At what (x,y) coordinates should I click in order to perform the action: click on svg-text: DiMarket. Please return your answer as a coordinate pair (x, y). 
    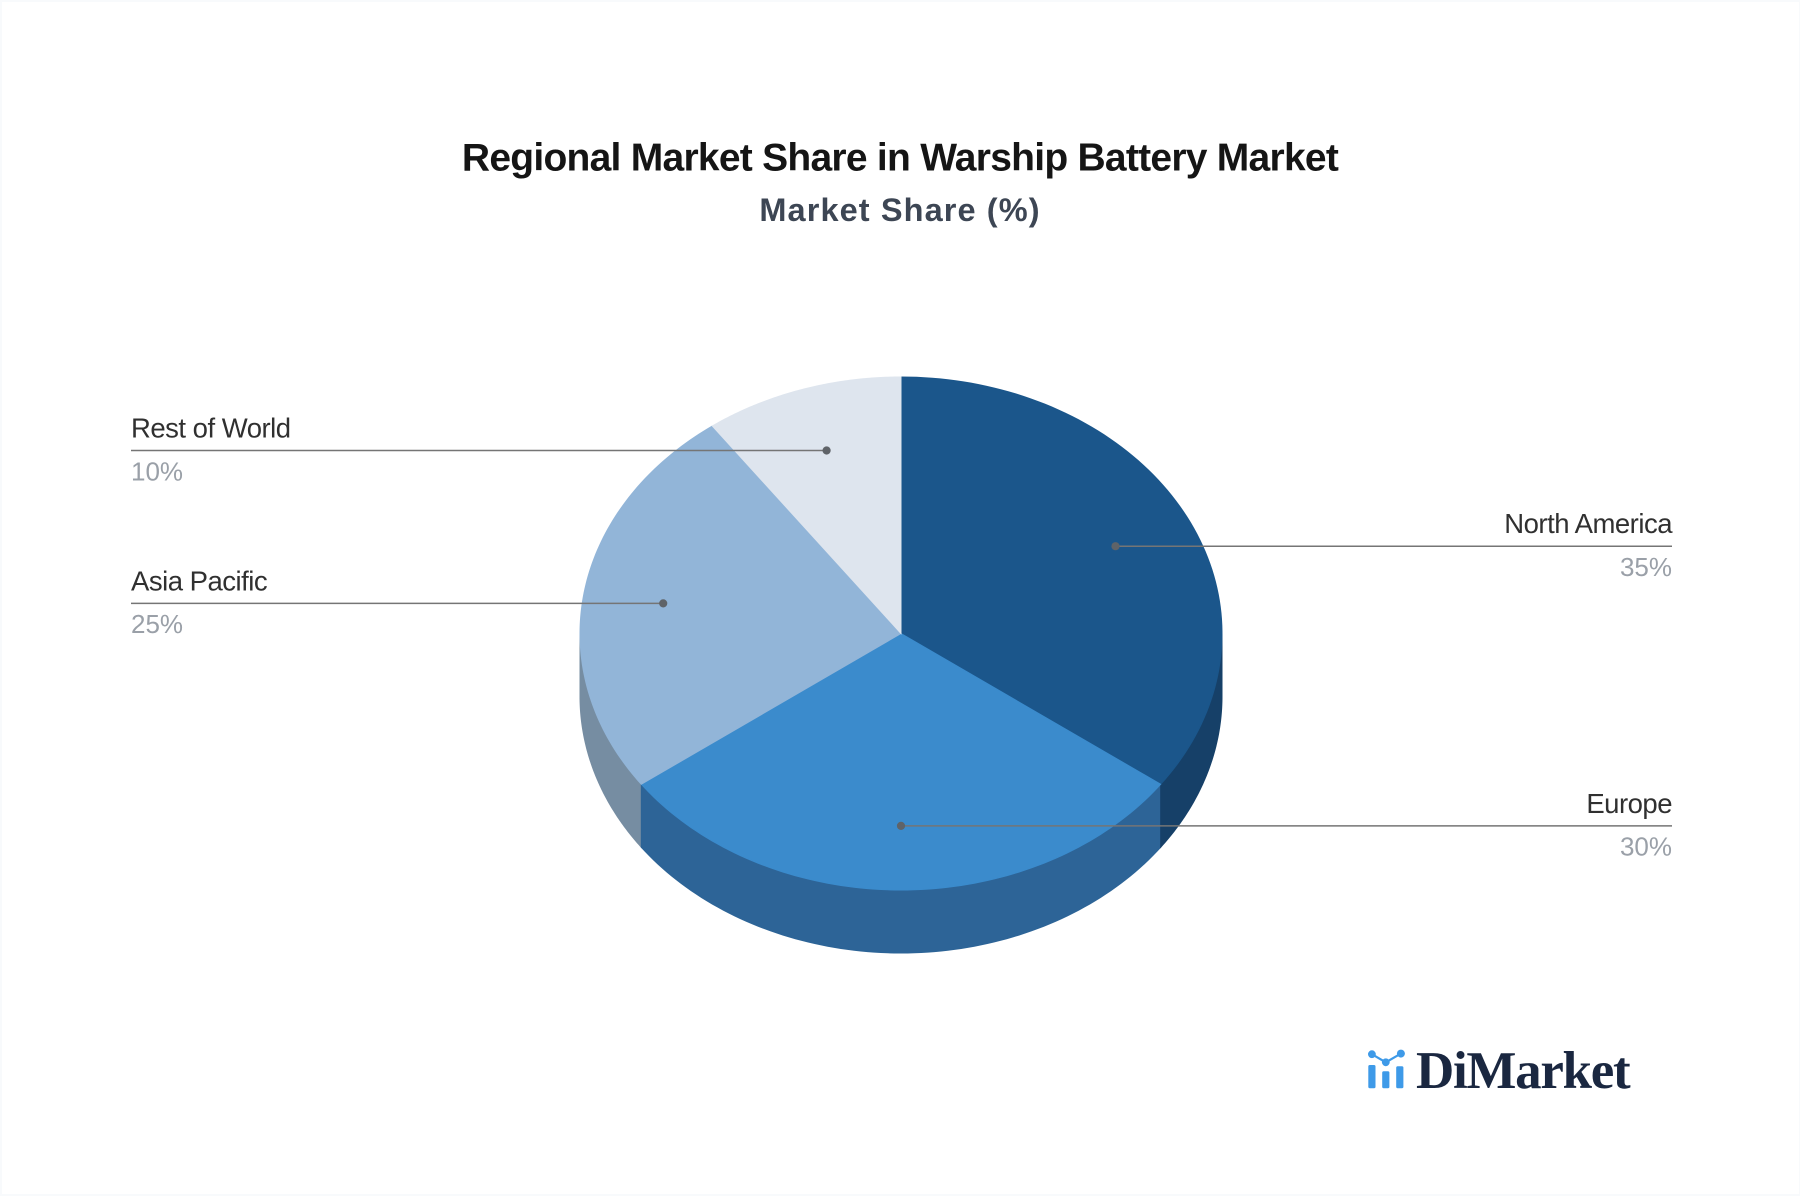
    Looking at the image, I should click on (1523, 1071).